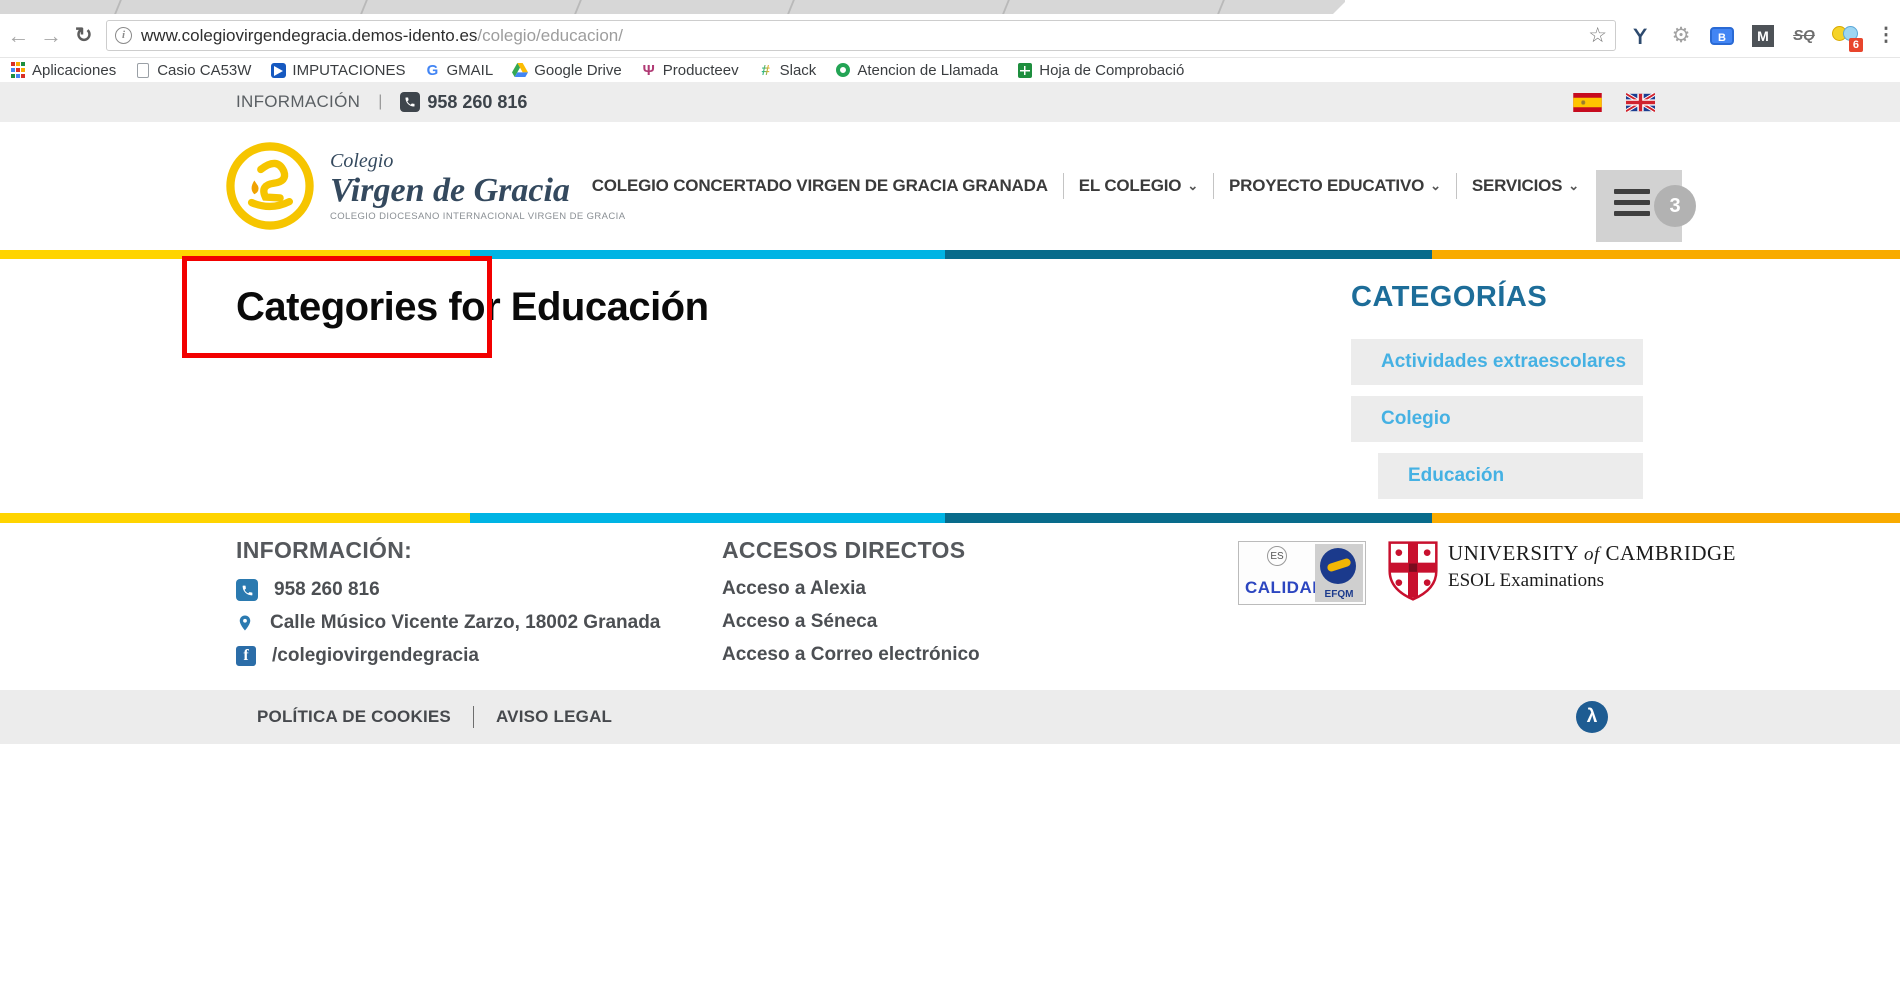  Describe the element at coordinates (1277, 556) in the screenshot. I see `calidad-emblem-icon: ES` at that location.